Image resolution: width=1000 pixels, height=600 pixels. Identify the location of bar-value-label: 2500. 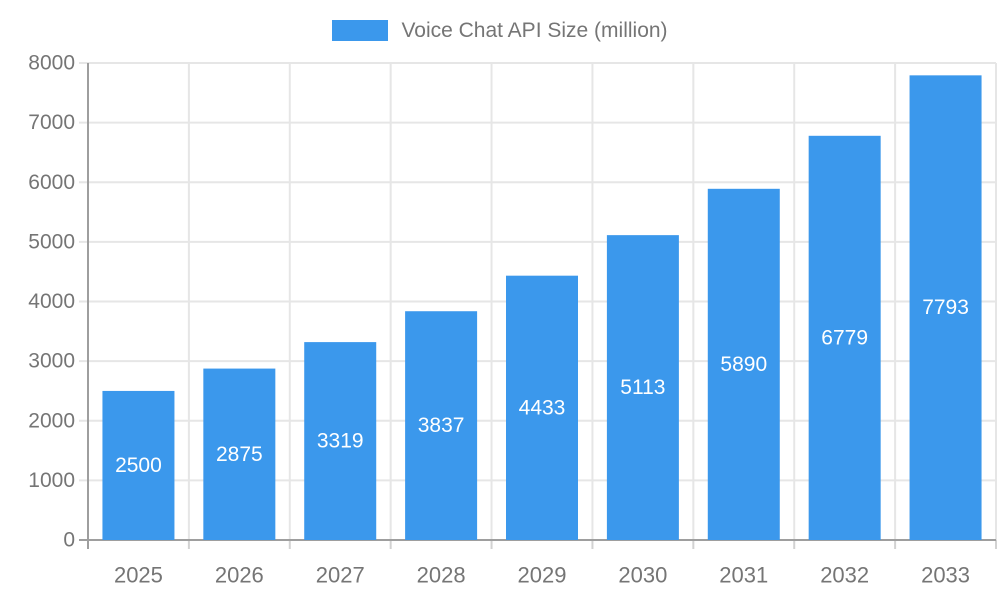
(138, 465).